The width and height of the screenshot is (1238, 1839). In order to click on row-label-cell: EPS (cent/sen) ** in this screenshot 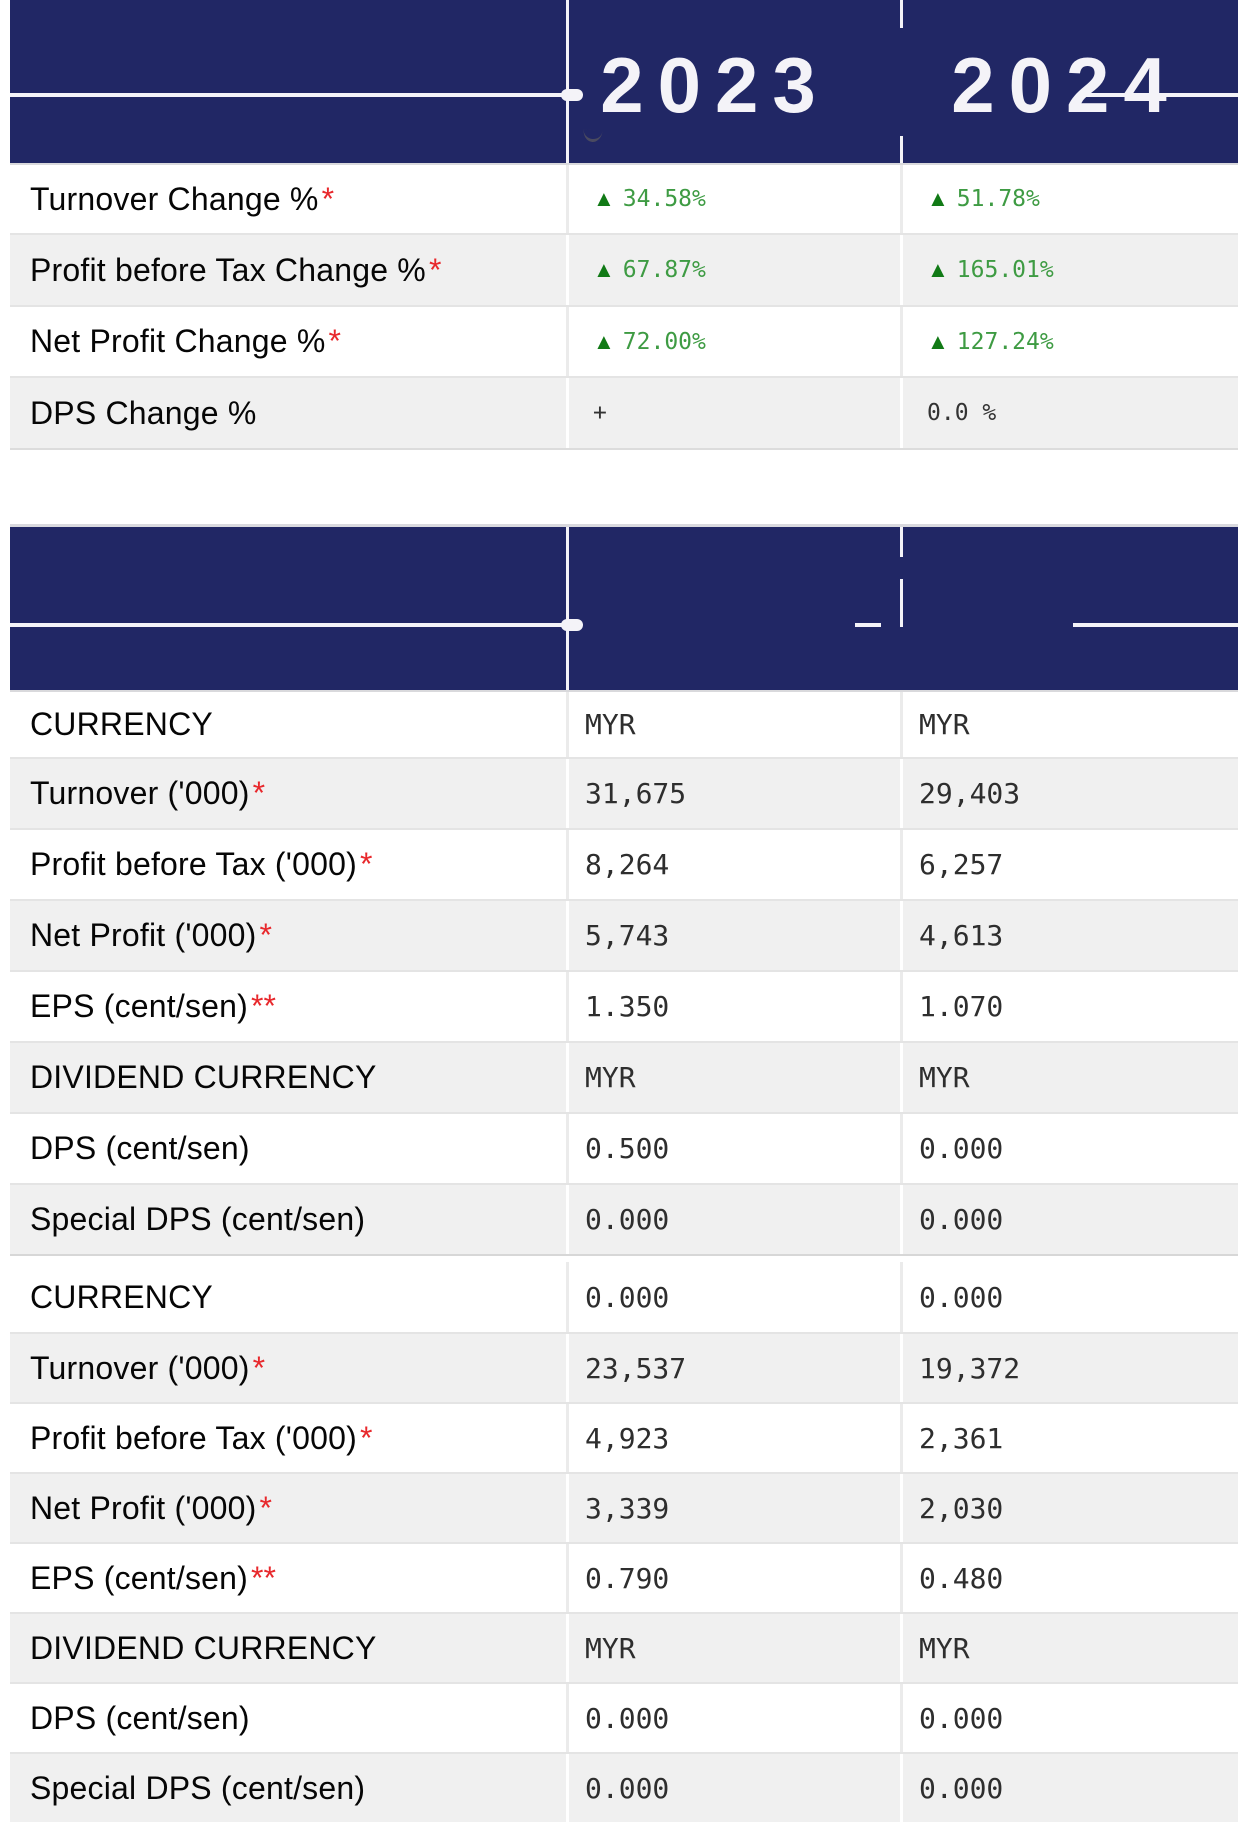, I will do `click(288, 1578)`.